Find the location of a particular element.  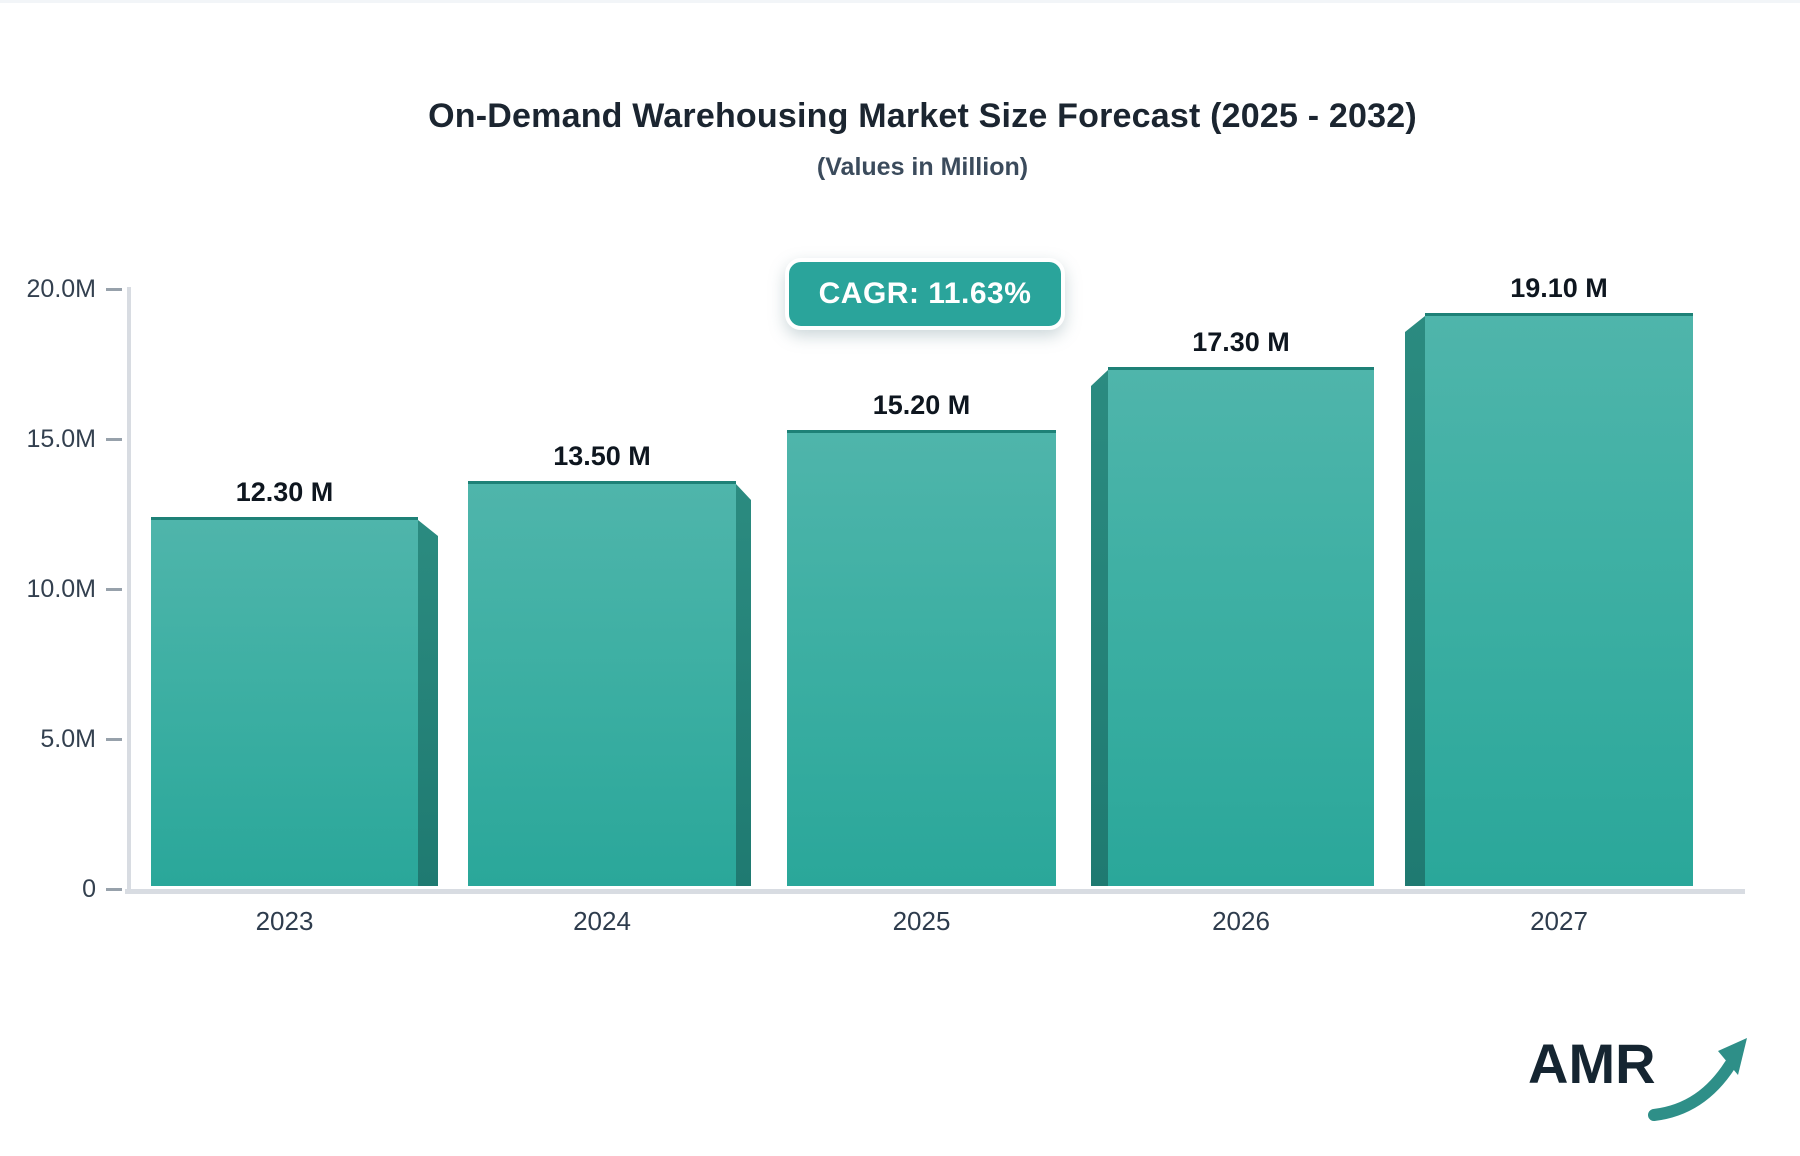

y-tick-label: 10.0M is located at coordinates (61, 589).